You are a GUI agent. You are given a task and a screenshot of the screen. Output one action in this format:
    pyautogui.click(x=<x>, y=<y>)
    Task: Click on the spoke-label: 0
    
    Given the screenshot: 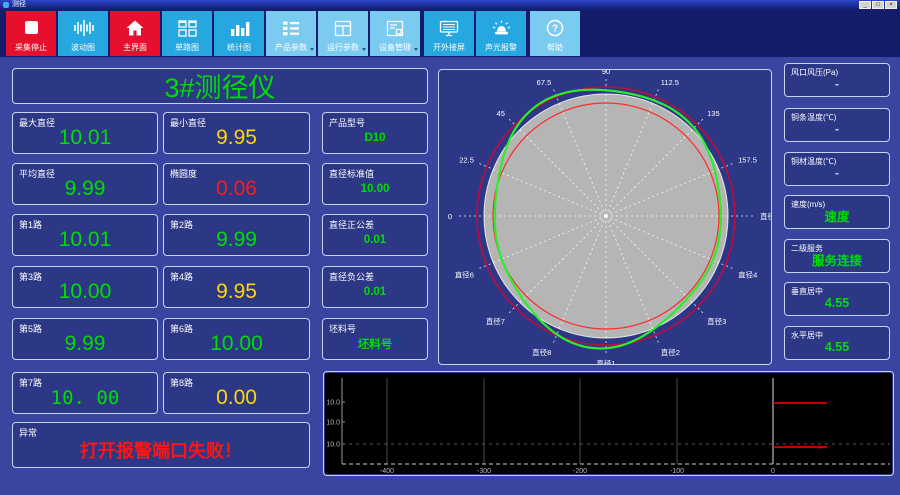 What is the action you would take?
    pyautogui.click(x=450, y=216)
    